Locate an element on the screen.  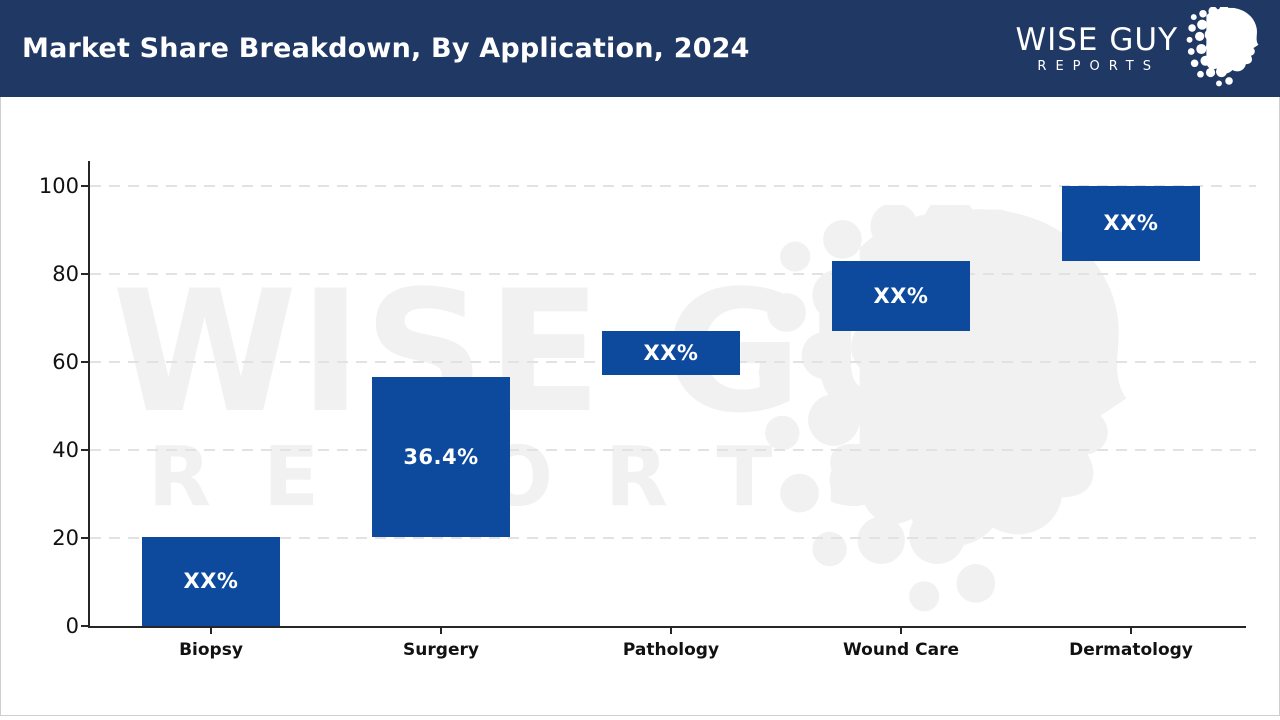
y-tick-label: 60 is located at coordinates (65, 362).